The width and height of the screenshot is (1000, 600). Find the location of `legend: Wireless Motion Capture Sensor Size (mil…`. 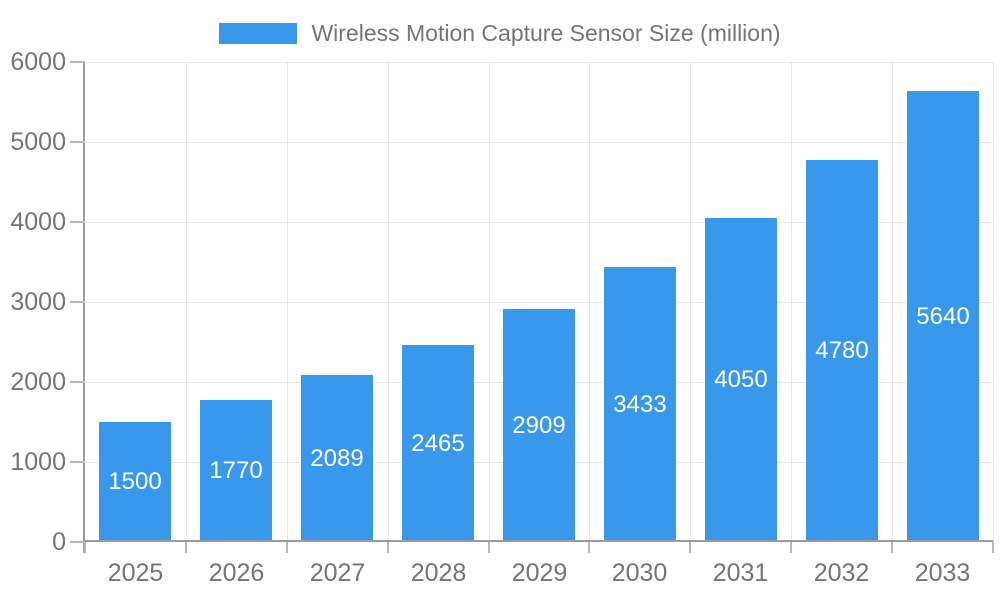

legend: Wireless Motion Capture Sensor Size (mil… is located at coordinates (500, 33).